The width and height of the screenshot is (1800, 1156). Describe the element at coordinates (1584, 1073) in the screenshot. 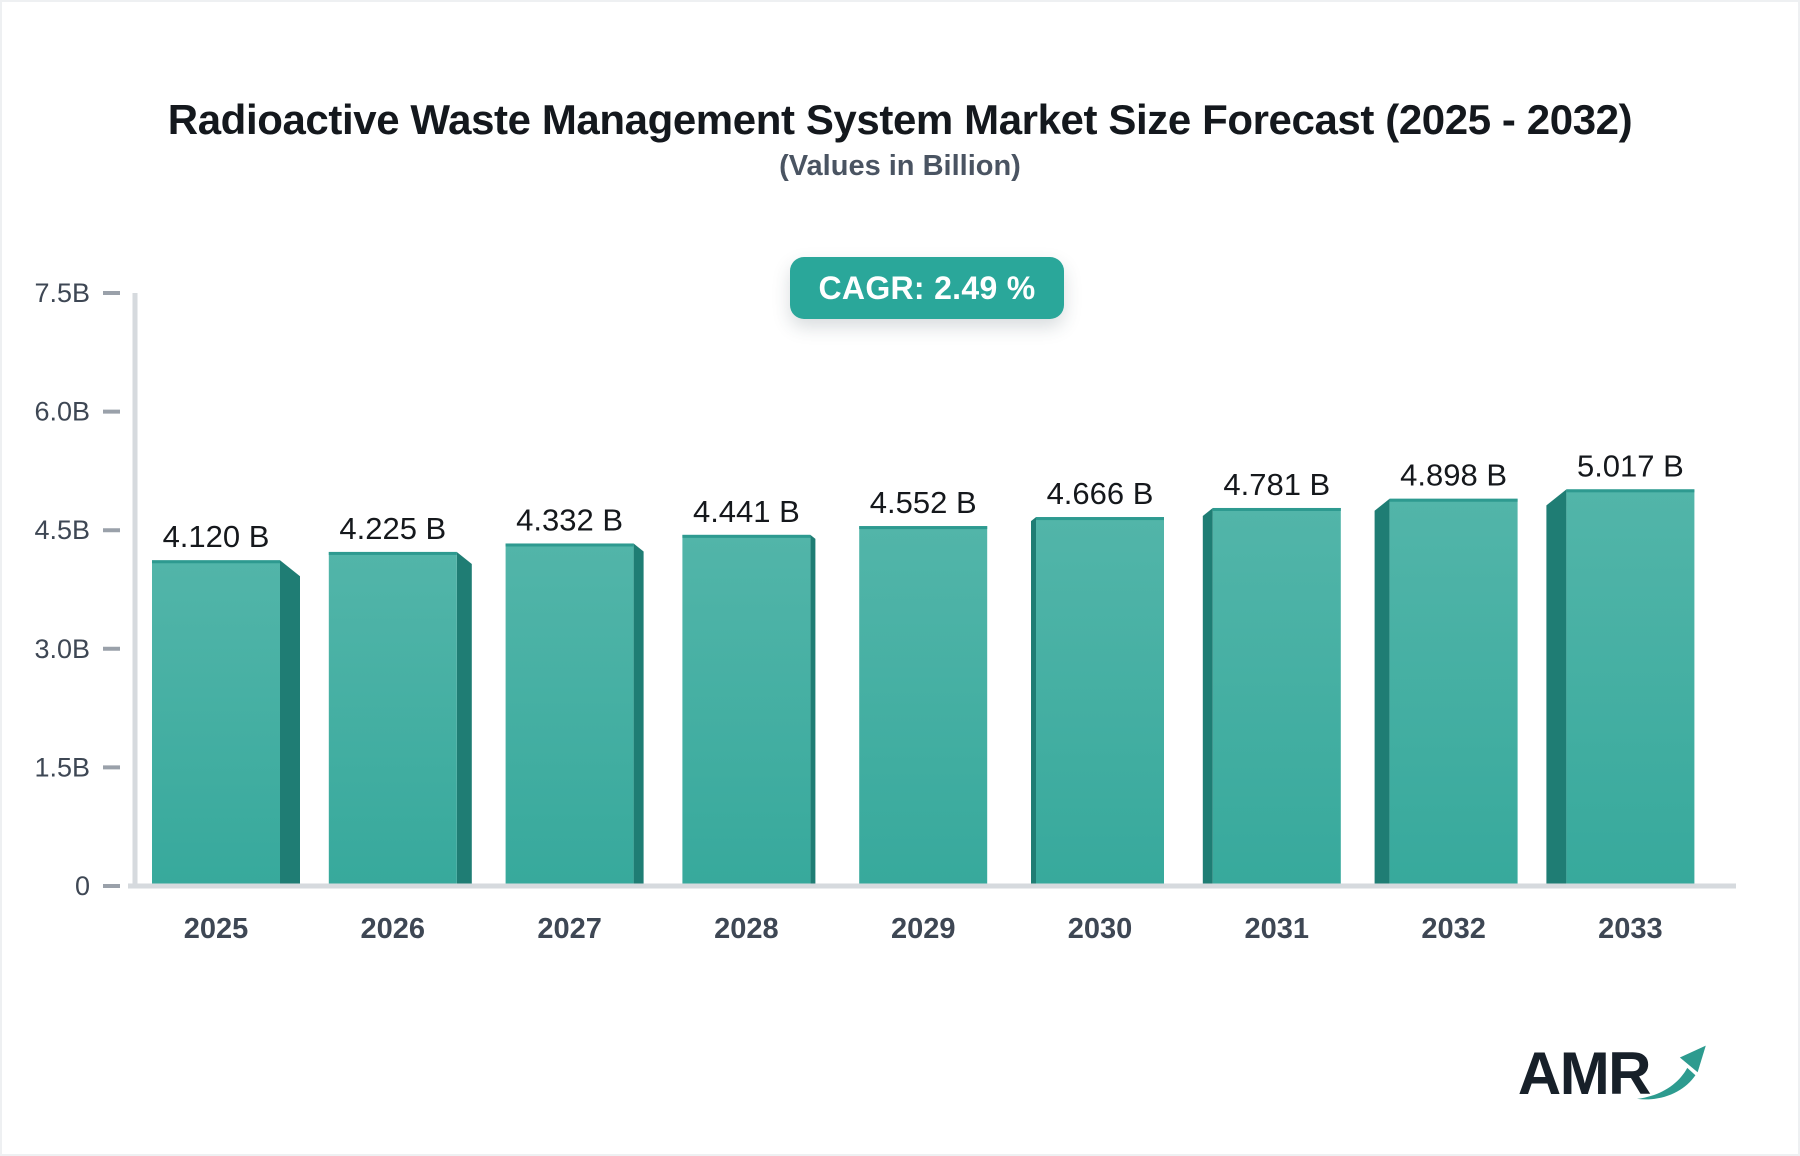

I see `amr-logo-text: AMR` at that location.